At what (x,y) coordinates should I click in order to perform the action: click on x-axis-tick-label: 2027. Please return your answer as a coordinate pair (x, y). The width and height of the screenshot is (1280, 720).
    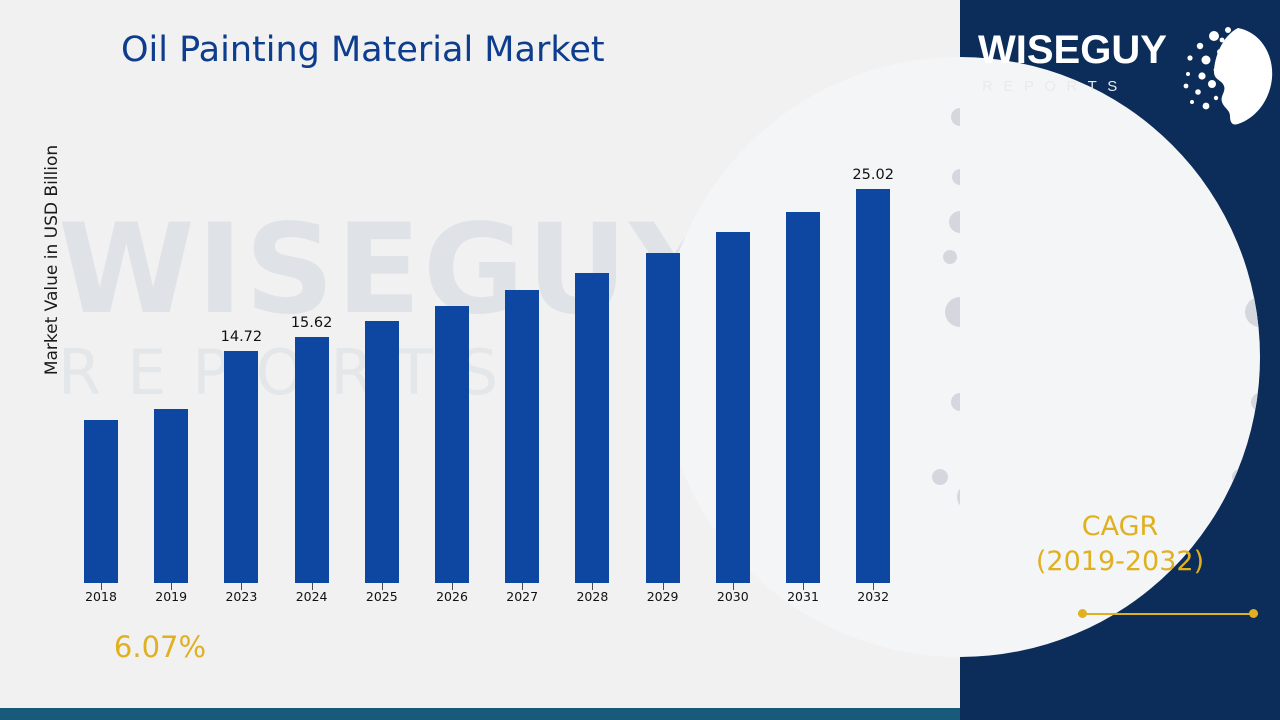
    Looking at the image, I should click on (522, 596).